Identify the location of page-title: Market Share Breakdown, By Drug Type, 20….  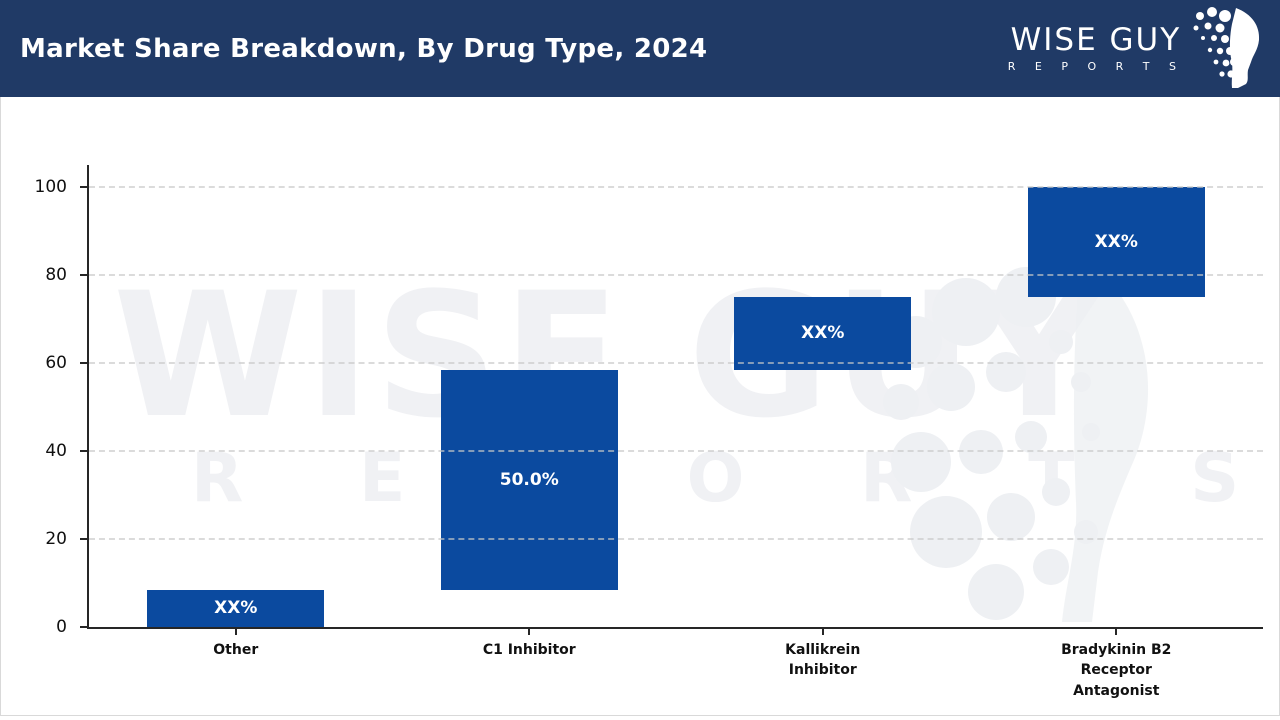
(364, 48).